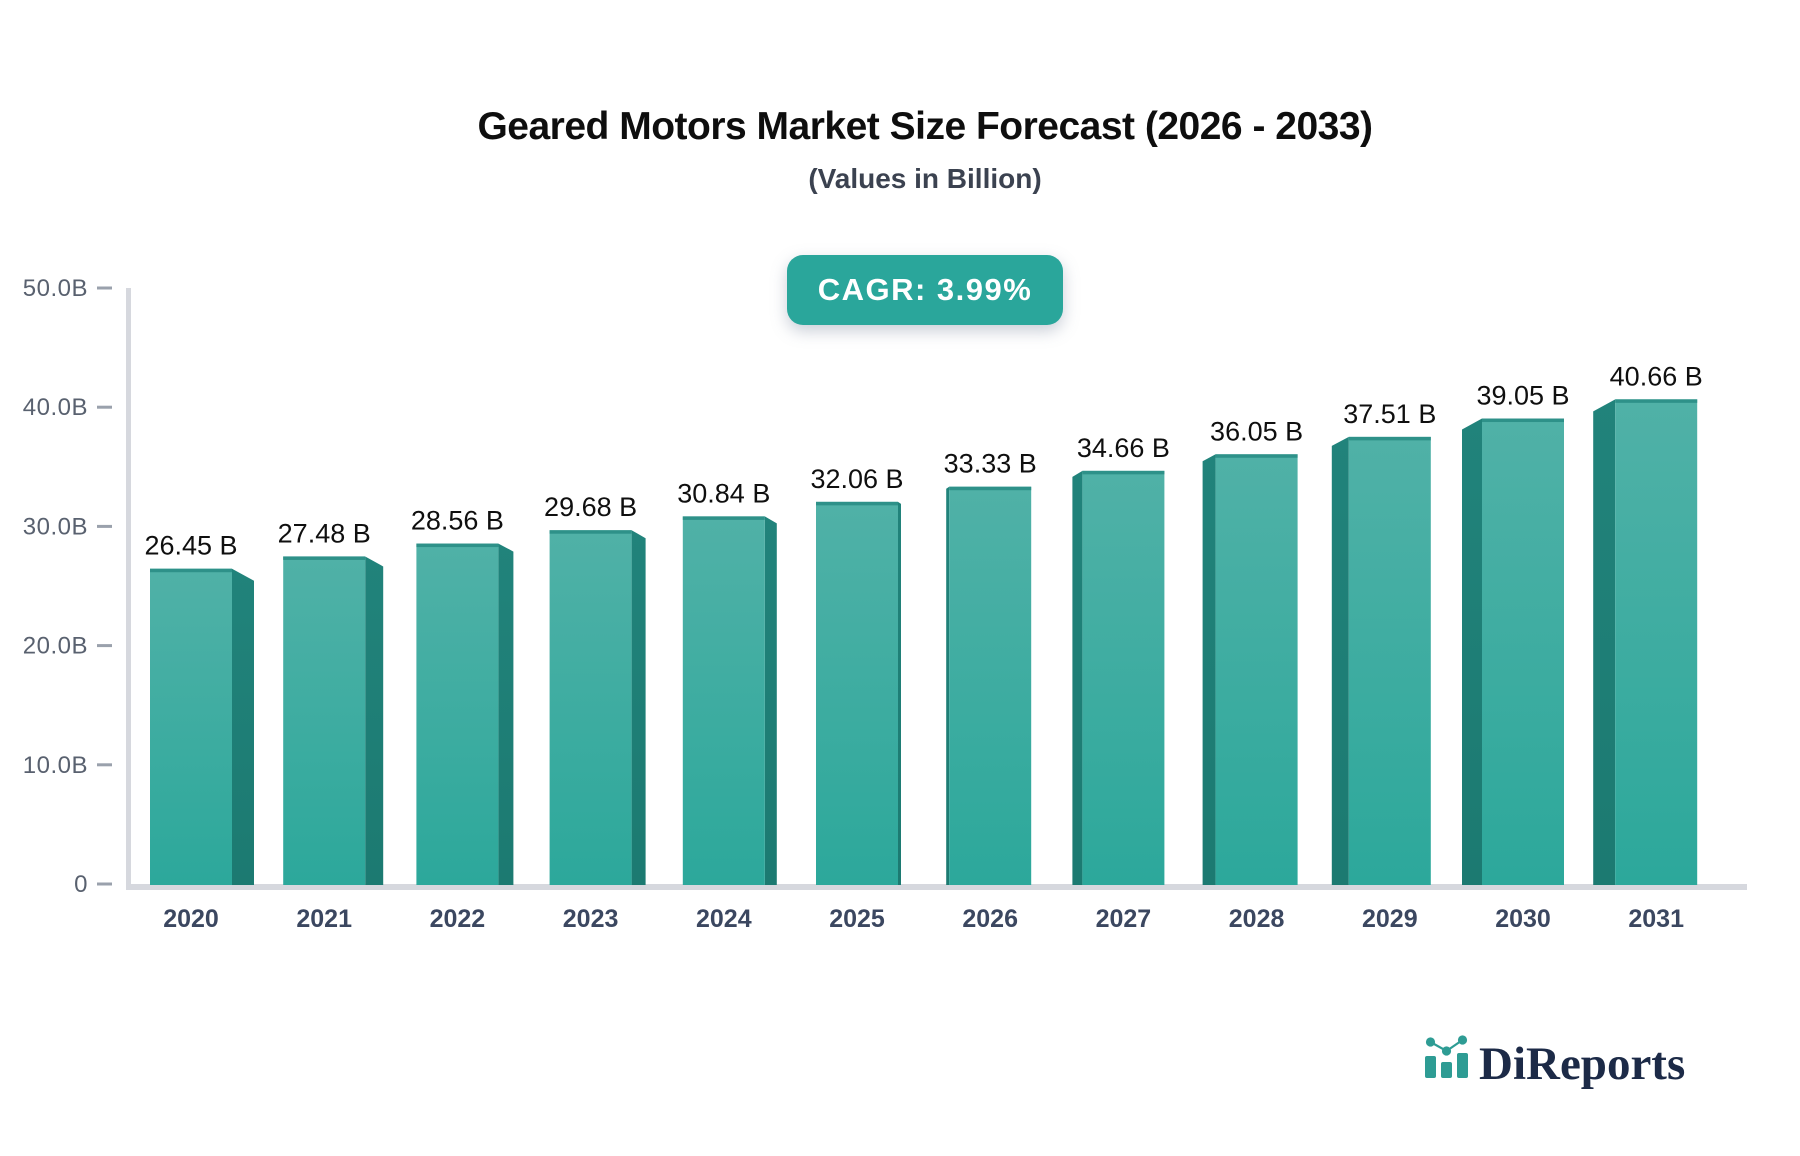  What do you see at coordinates (1656, 919) in the screenshot?
I see `x-axis-label: 2031` at bounding box center [1656, 919].